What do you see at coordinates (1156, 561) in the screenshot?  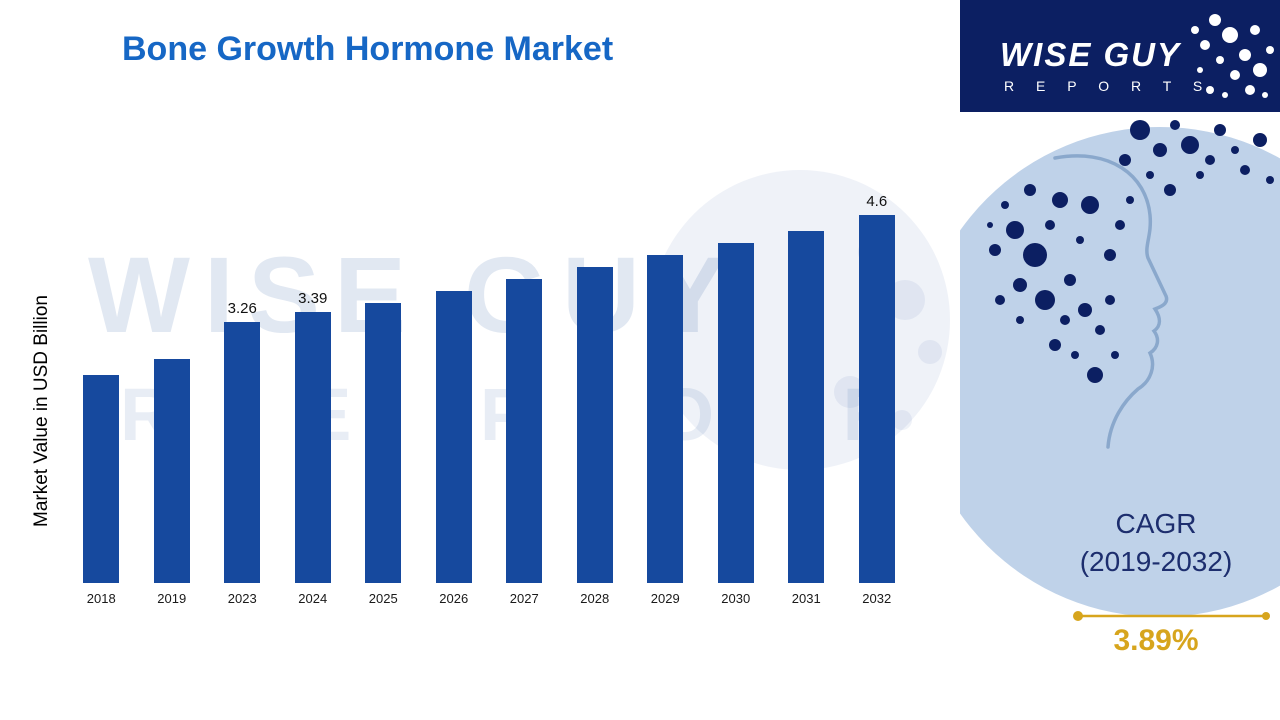 I see `cagr-range: (2019-2032)` at bounding box center [1156, 561].